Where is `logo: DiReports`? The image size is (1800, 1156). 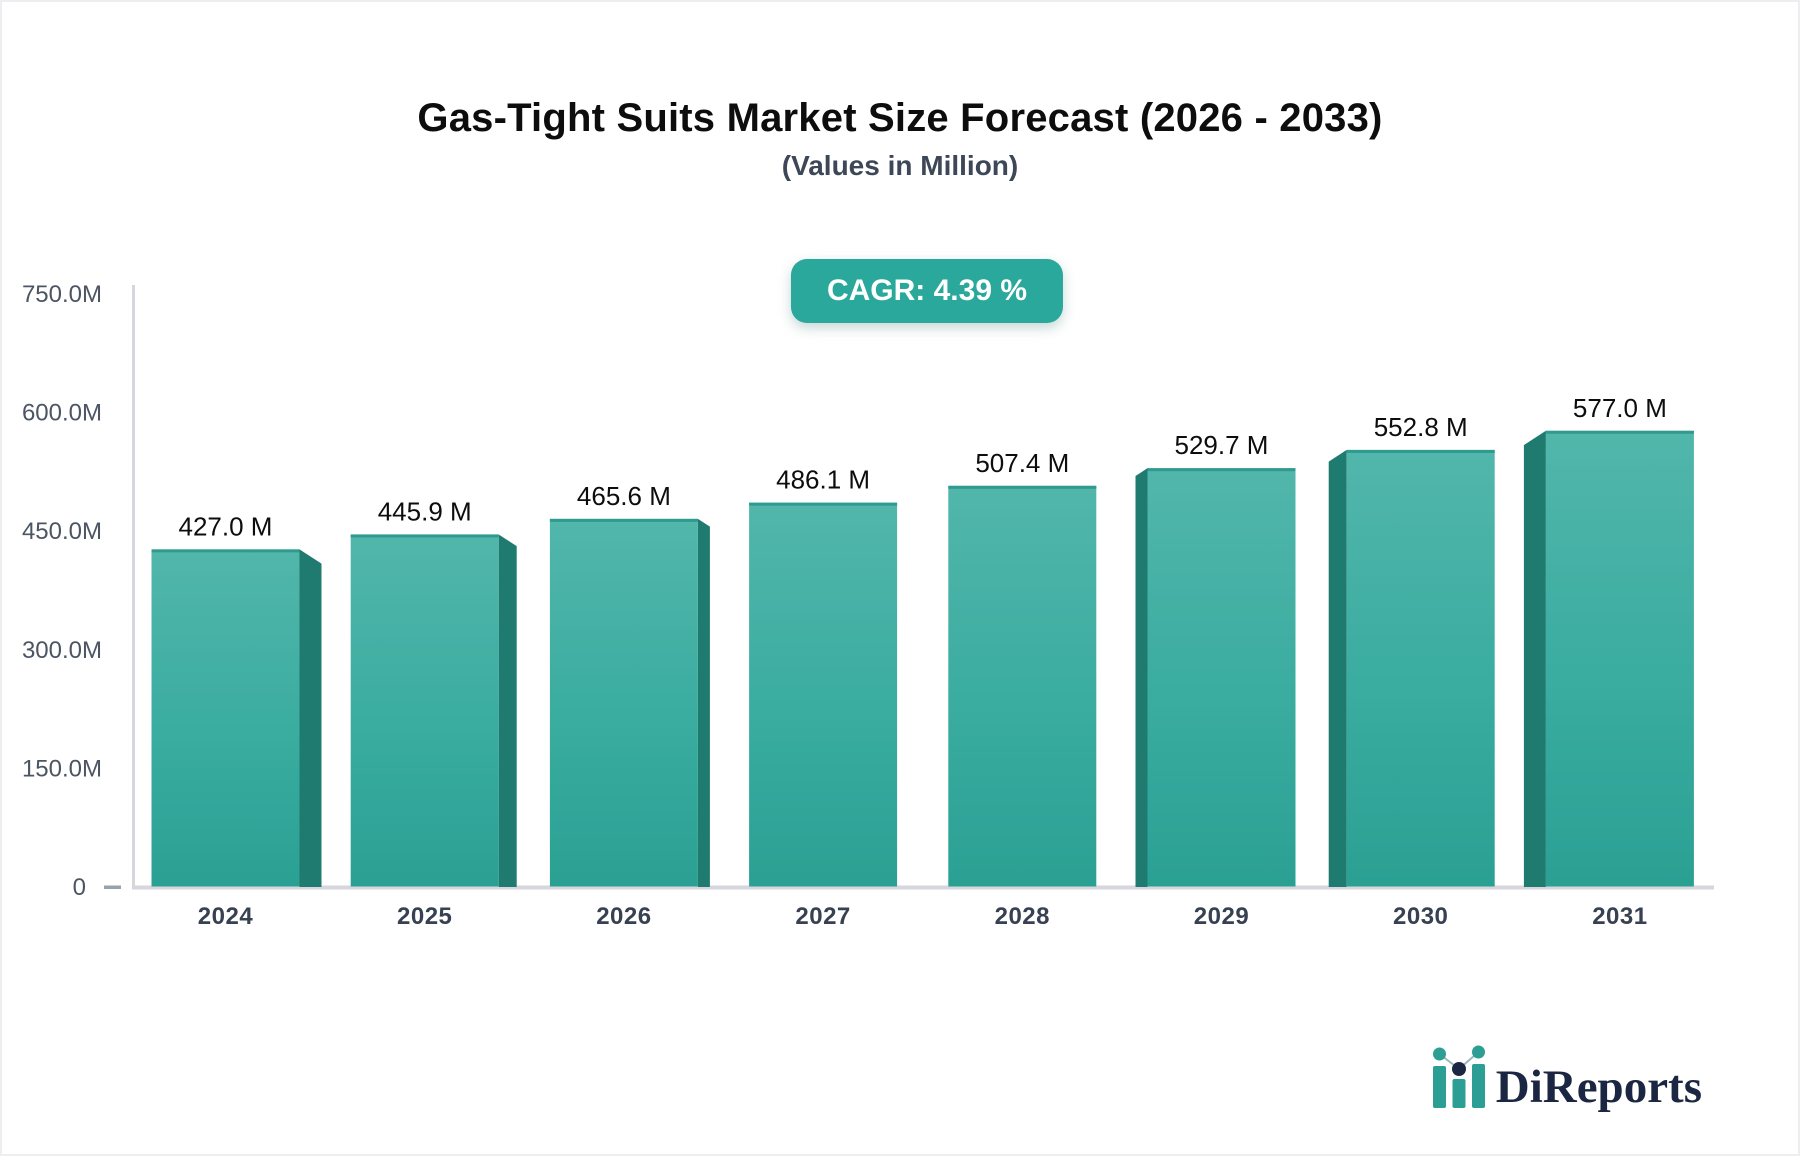
logo: DiReports is located at coordinates (1567, 1078).